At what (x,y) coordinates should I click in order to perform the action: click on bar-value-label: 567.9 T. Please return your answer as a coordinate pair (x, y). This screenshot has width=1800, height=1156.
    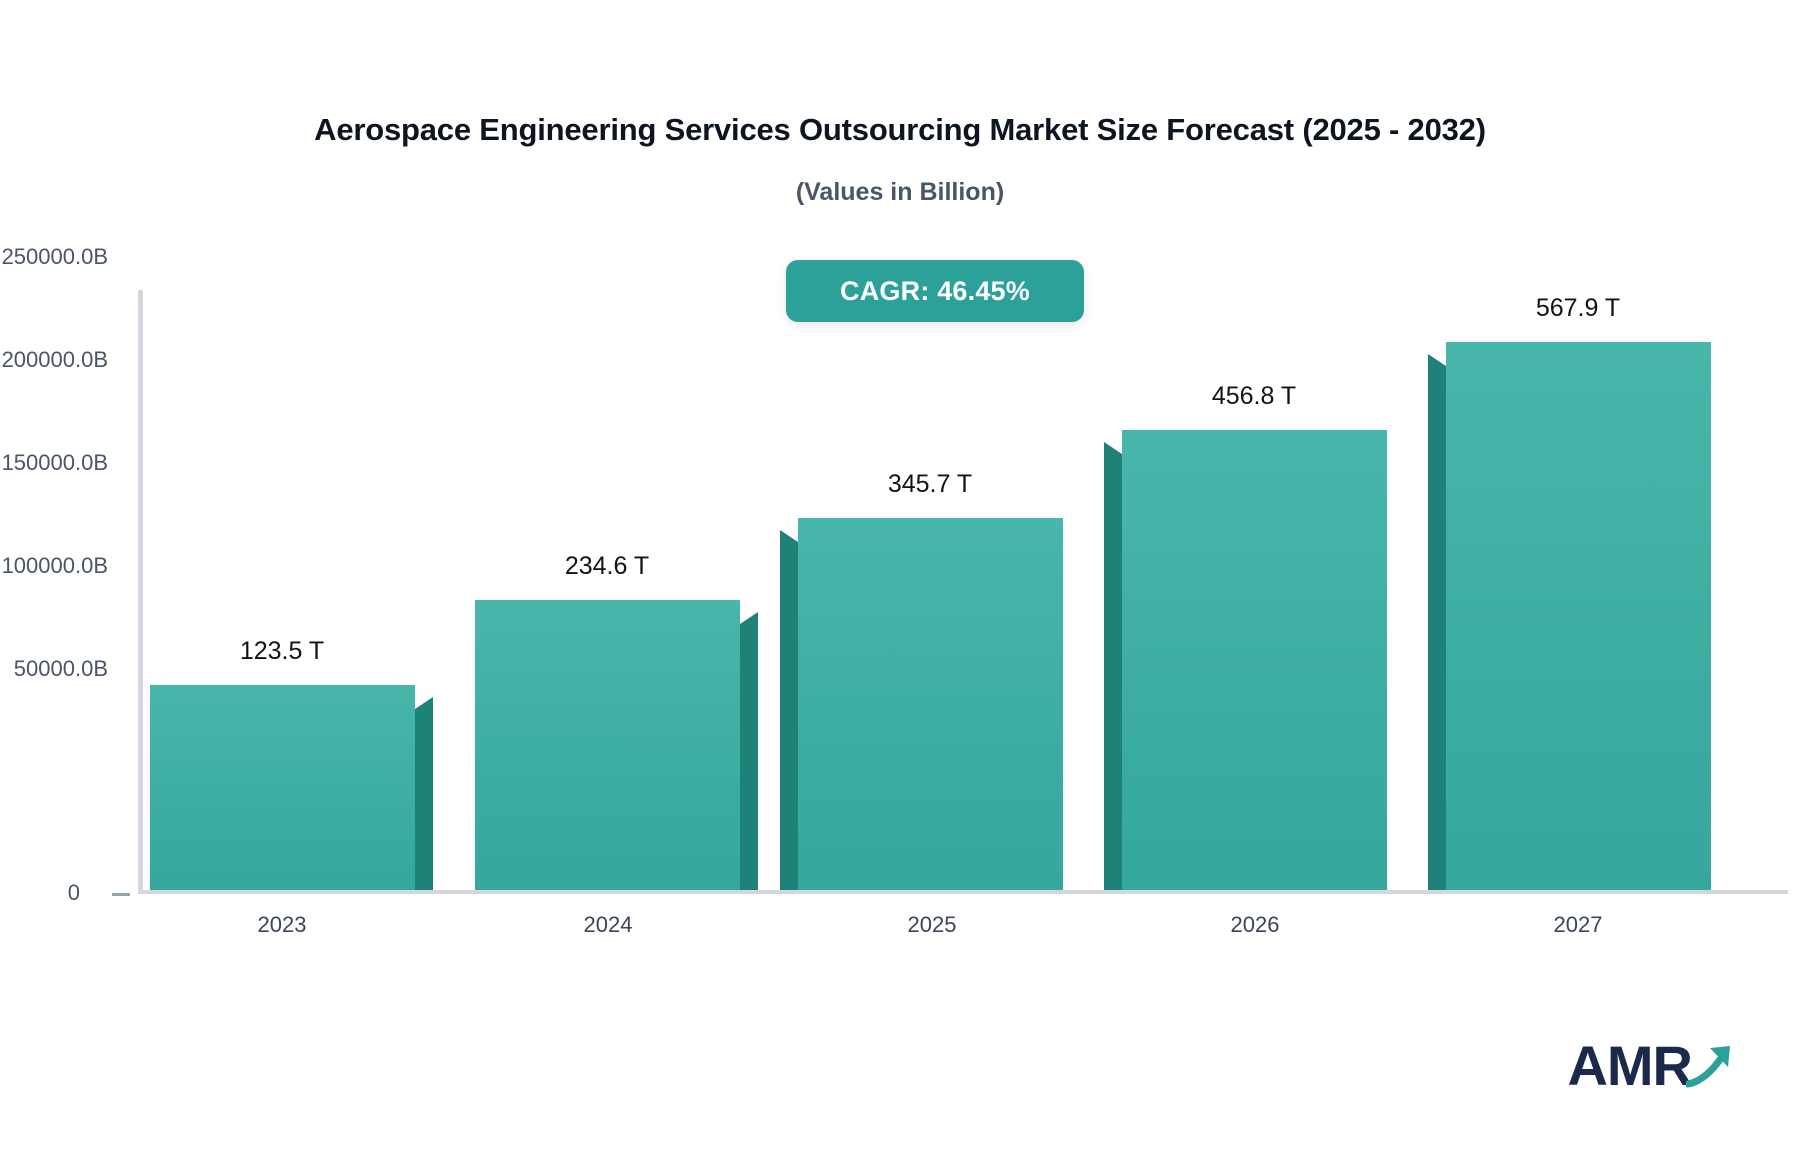
    Looking at the image, I should click on (1578, 308).